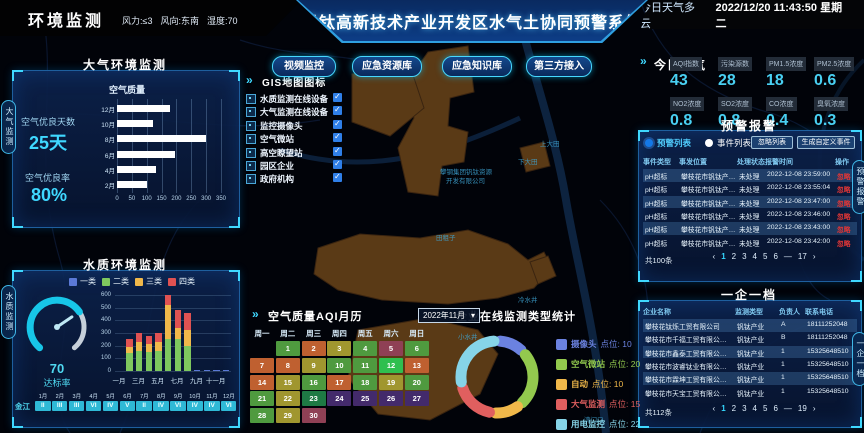  Describe the element at coordinates (750, 215) in the screenshot. I see `table-row: pH超标 攀枝花市钒钛产… 未处理 2022-12-08 23:46:00 忽略` at that location.